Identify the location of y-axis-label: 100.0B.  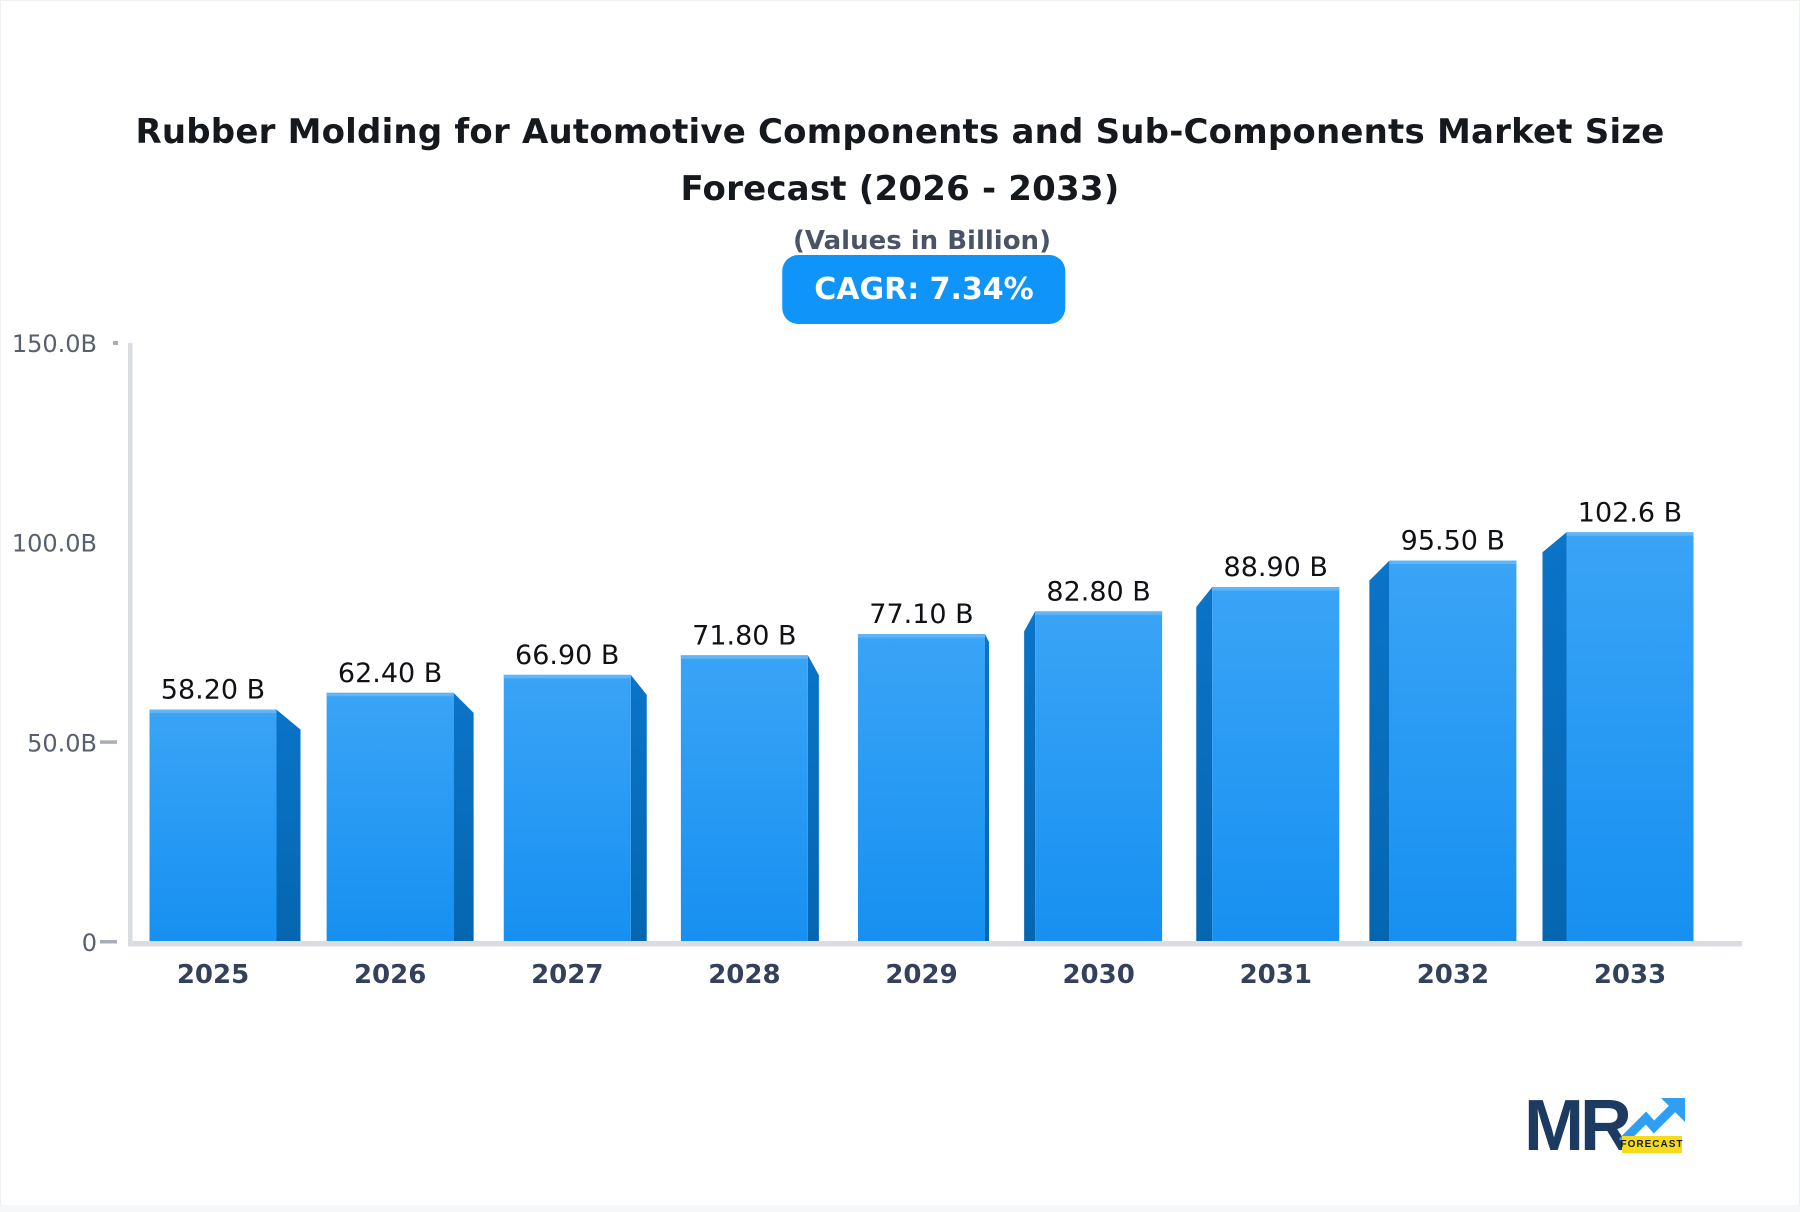
(54, 544).